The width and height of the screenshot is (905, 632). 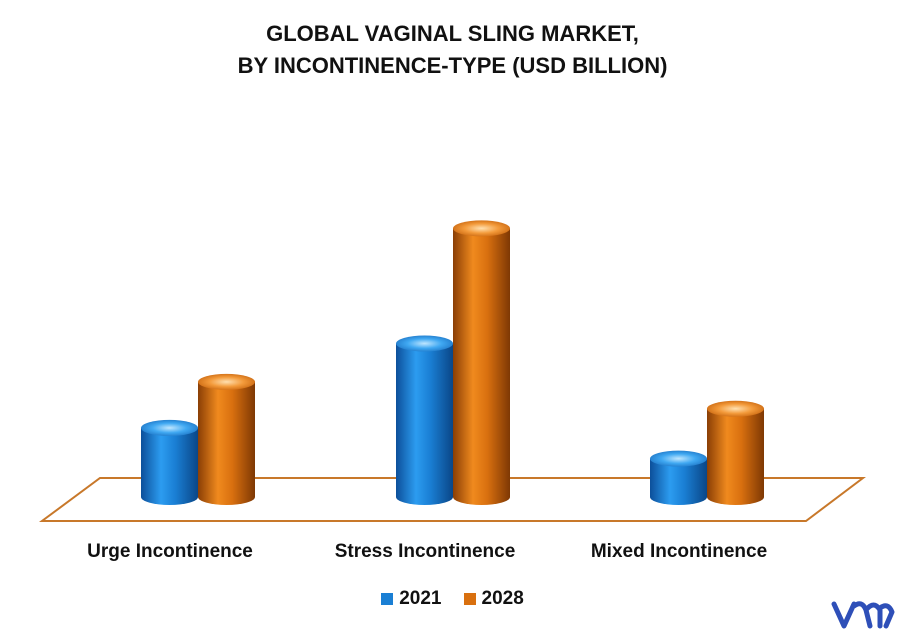 What do you see at coordinates (452, 599) in the screenshot?
I see `legend: 2021 2028` at bounding box center [452, 599].